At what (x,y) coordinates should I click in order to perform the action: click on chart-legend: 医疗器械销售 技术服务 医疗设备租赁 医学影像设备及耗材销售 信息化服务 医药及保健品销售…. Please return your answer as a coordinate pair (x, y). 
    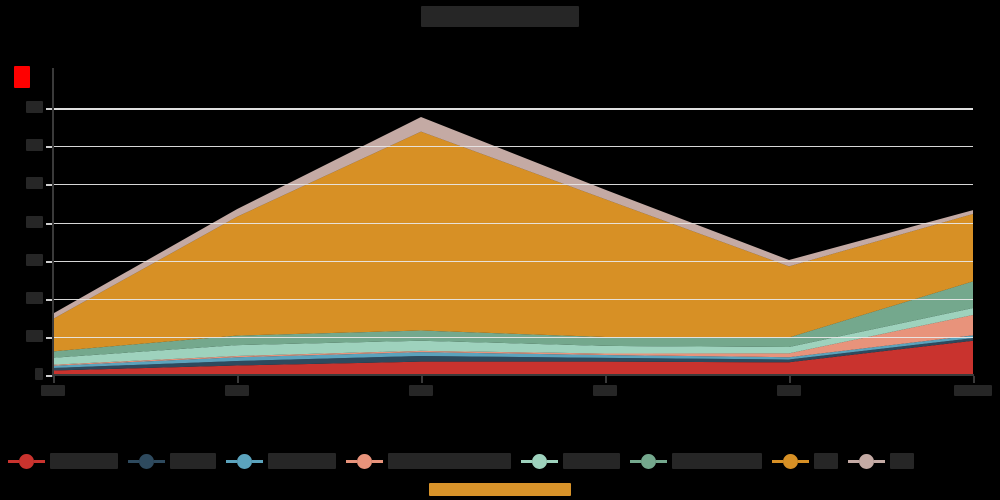
    Looking at the image, I should click on (500, 461).